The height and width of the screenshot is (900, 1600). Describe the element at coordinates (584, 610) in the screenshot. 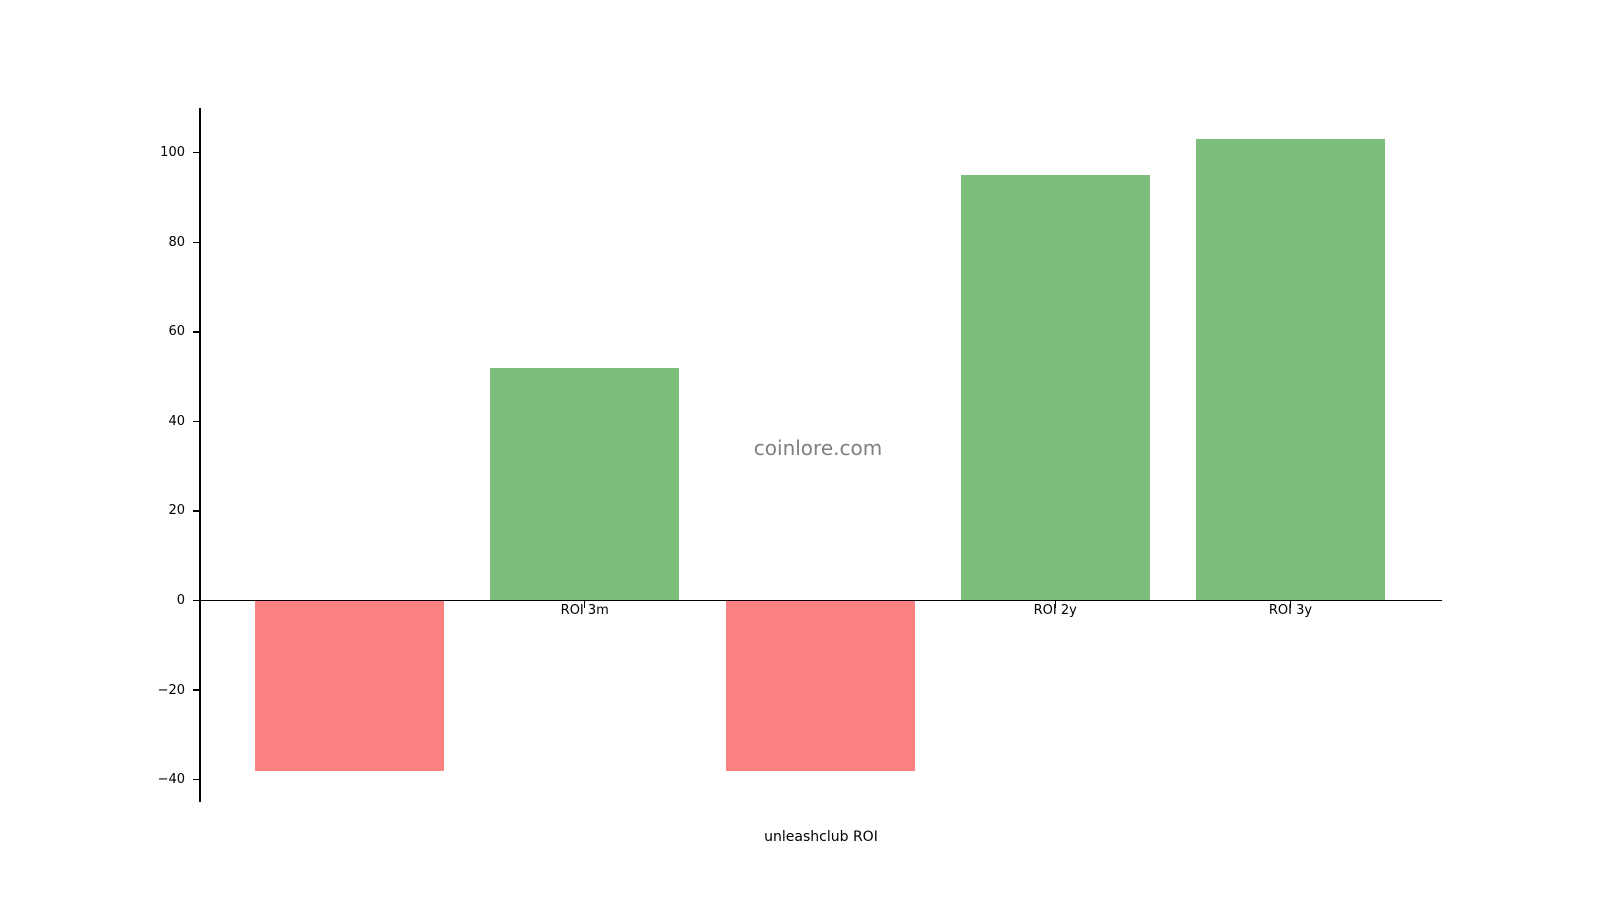

I see `x-tick-label: ROI 3m` at that location.